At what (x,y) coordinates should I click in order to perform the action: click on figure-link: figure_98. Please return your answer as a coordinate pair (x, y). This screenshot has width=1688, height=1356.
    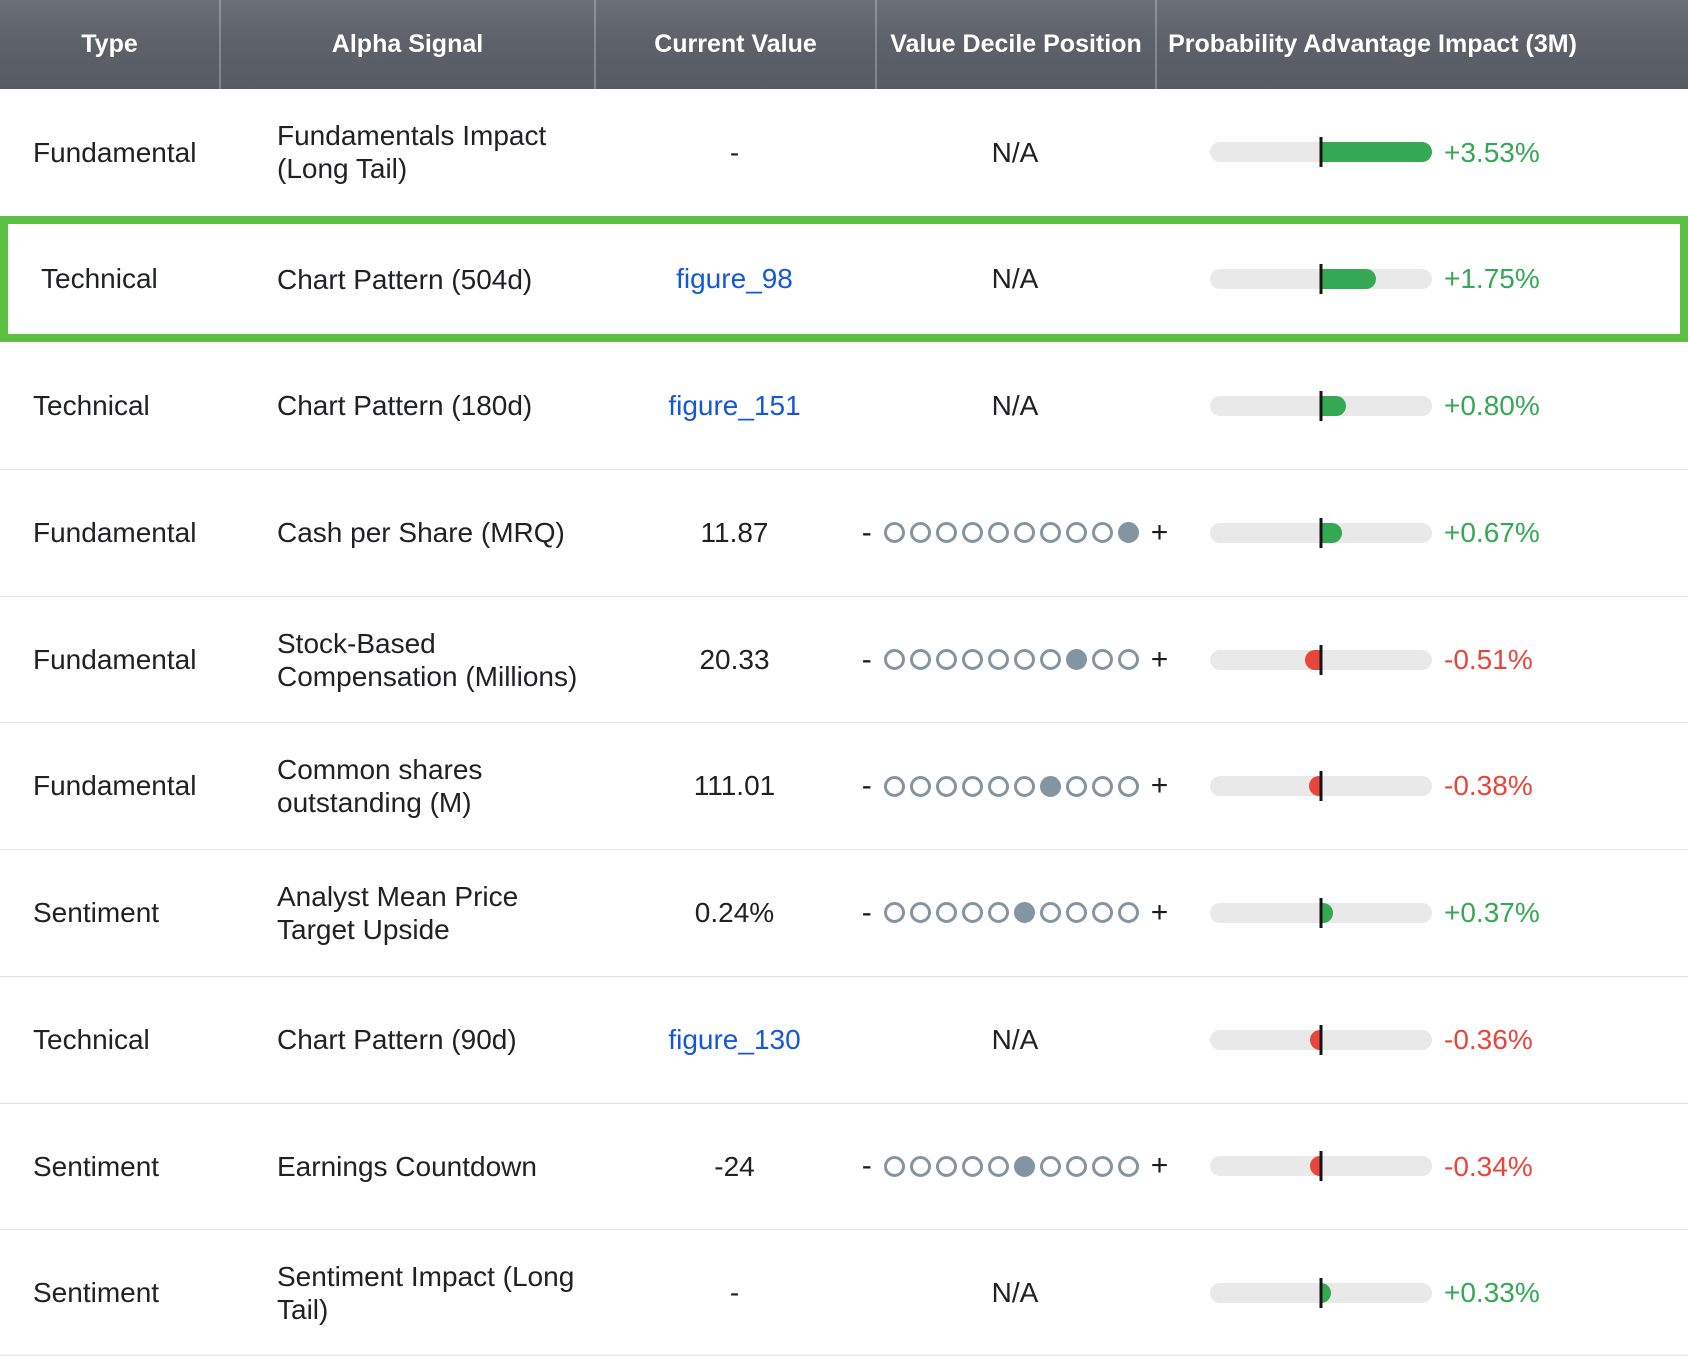
    Looking at the image, I should click on (734, 279).